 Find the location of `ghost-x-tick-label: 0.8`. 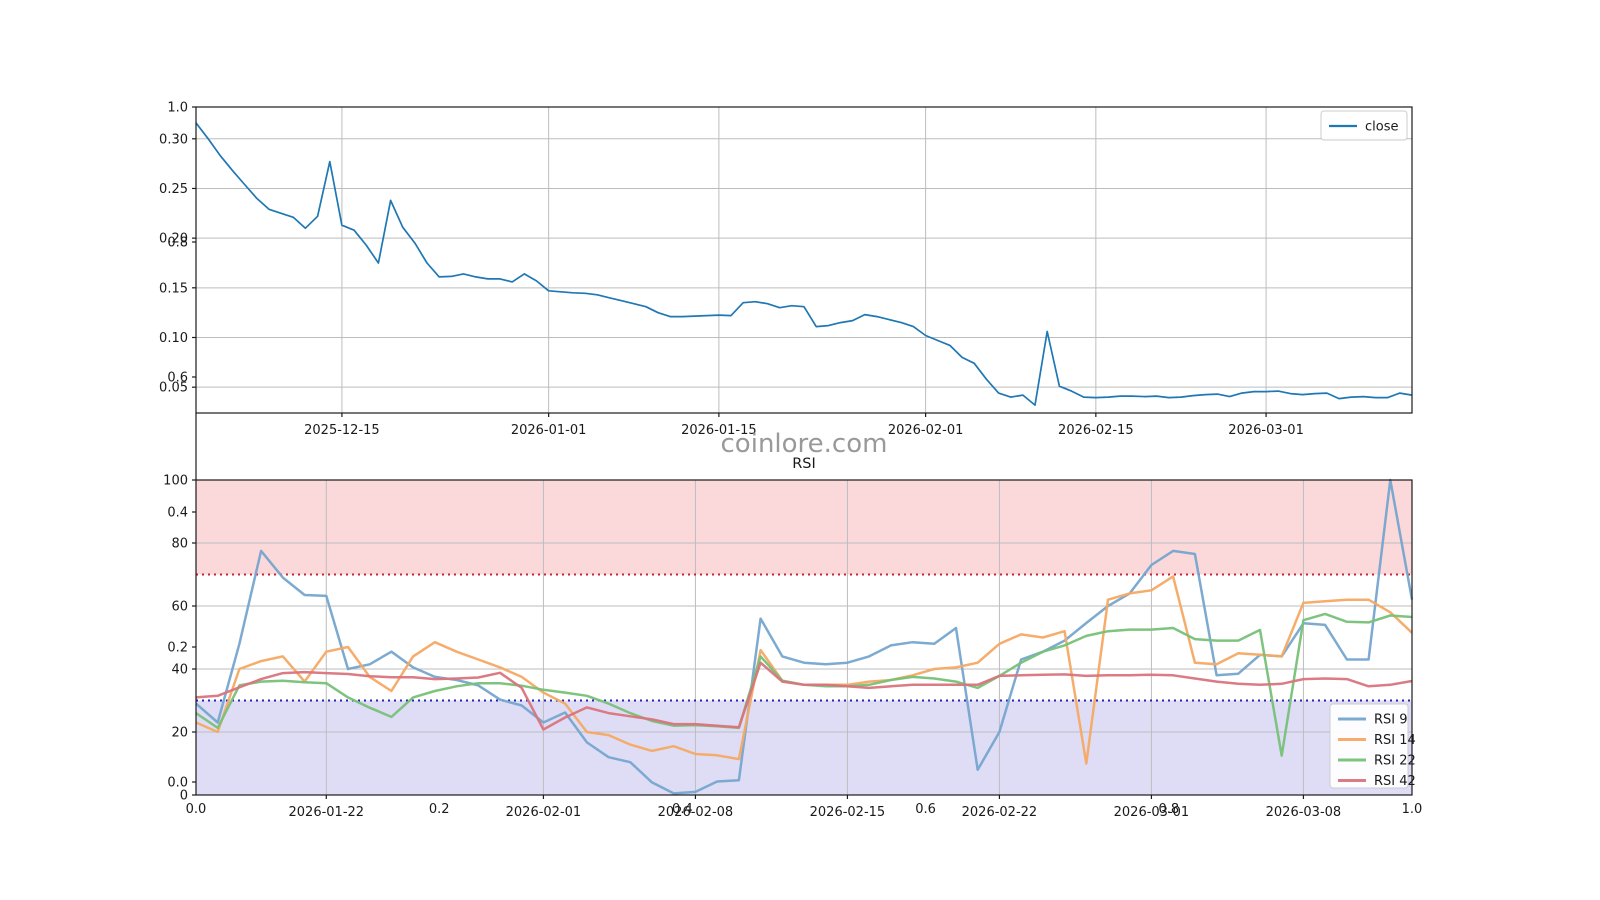

ghost-x-tick-label: 0.8 is located at coordinates (1168, 809).